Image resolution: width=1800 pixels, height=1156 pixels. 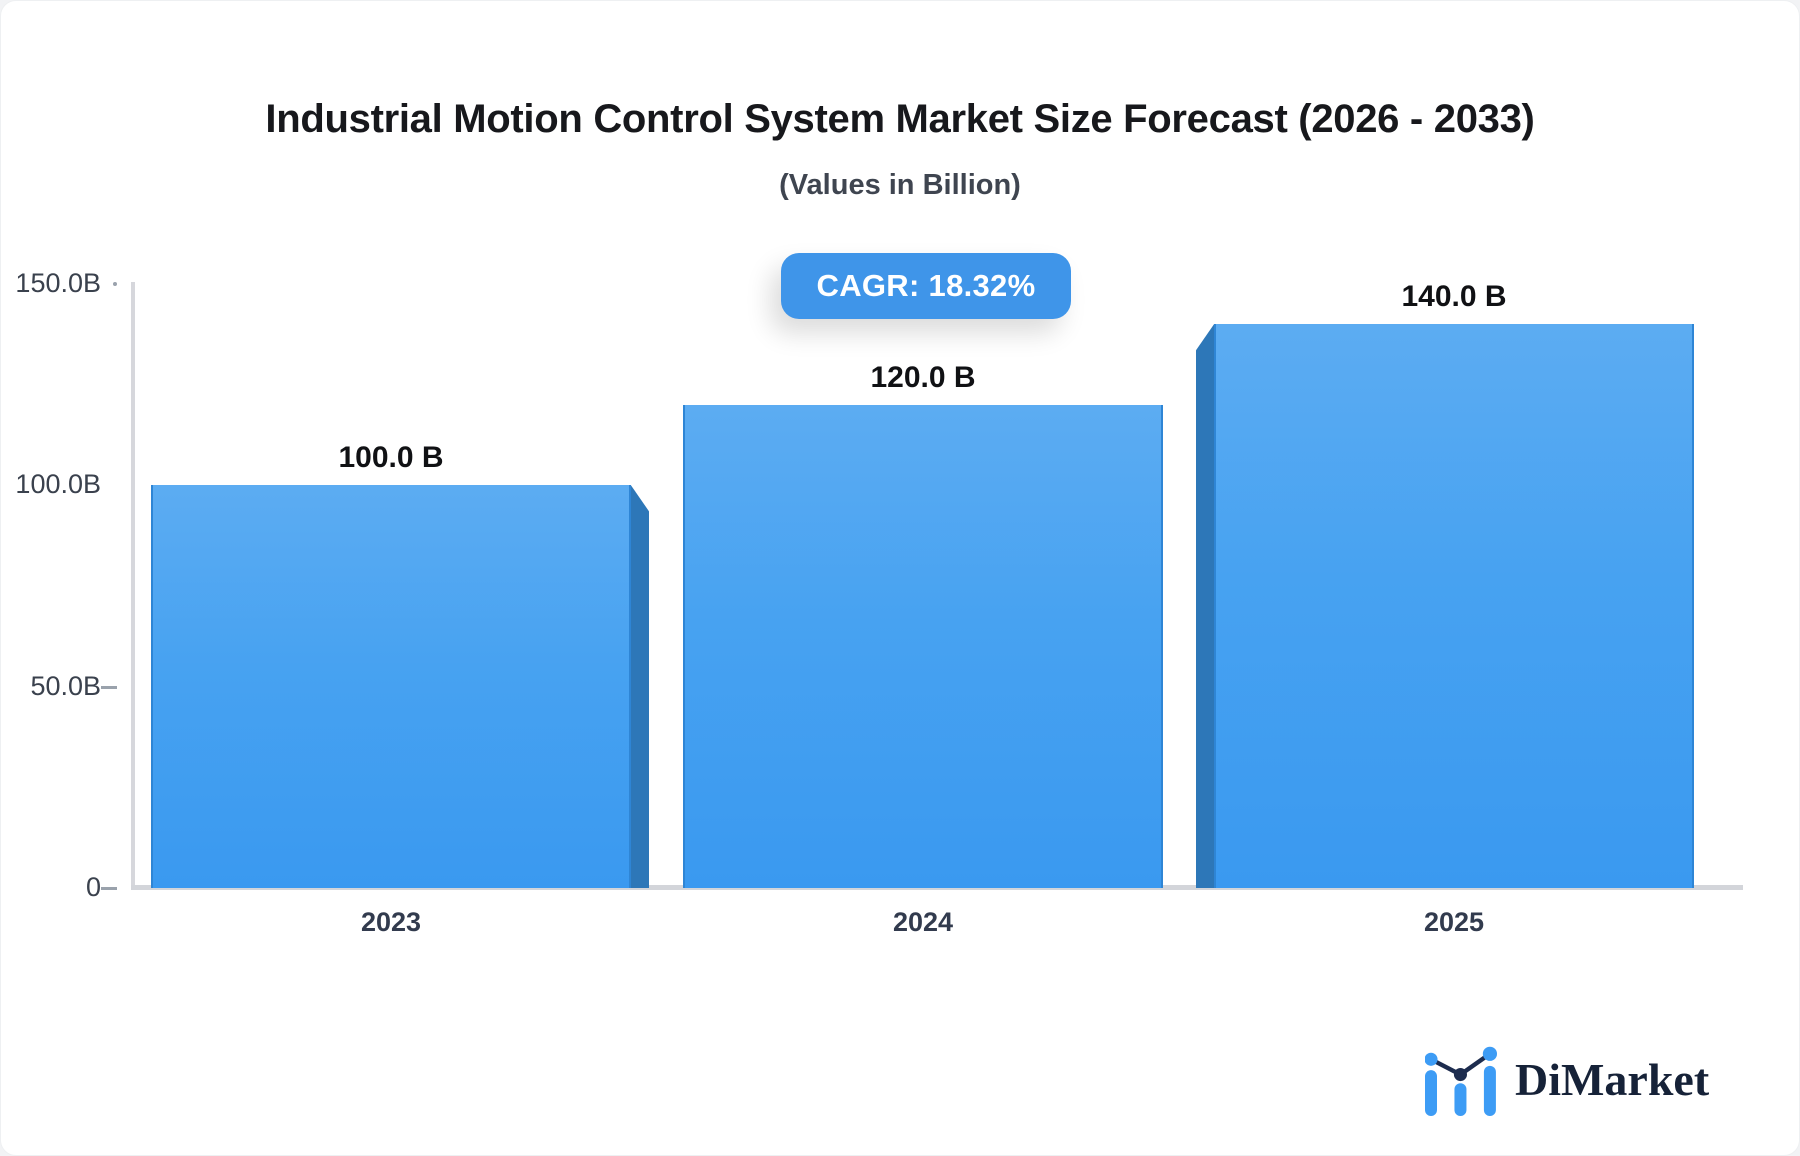 What do you see at coordinates (58, 283) in the screenshot?
I see `y-axis-tick-label: 150.0B` at bounding box center [58, 283].